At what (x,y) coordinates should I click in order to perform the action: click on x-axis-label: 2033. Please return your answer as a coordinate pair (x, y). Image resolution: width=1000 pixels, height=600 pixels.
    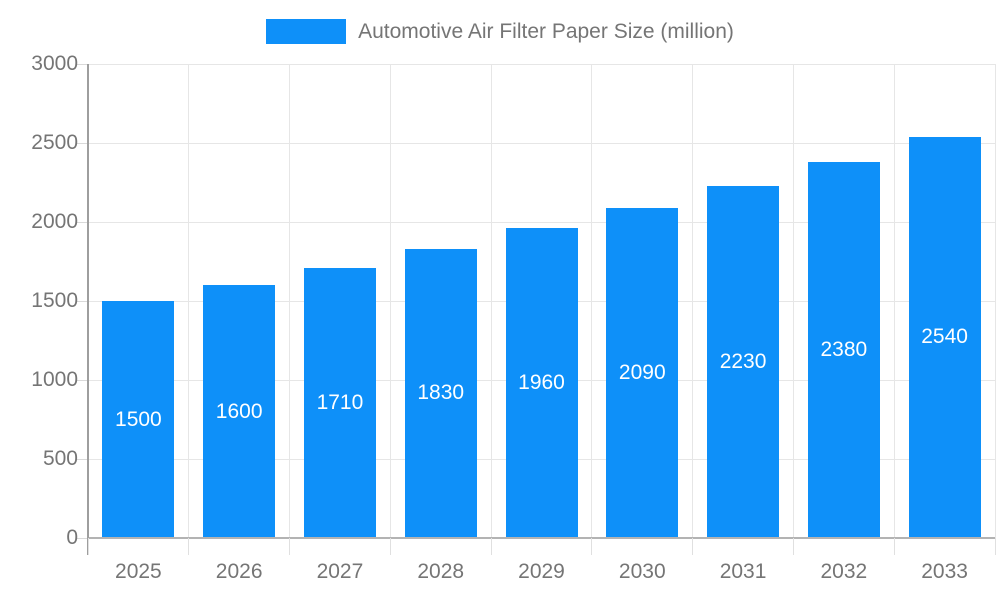
    Looking at the image, I should click on (944, 571).